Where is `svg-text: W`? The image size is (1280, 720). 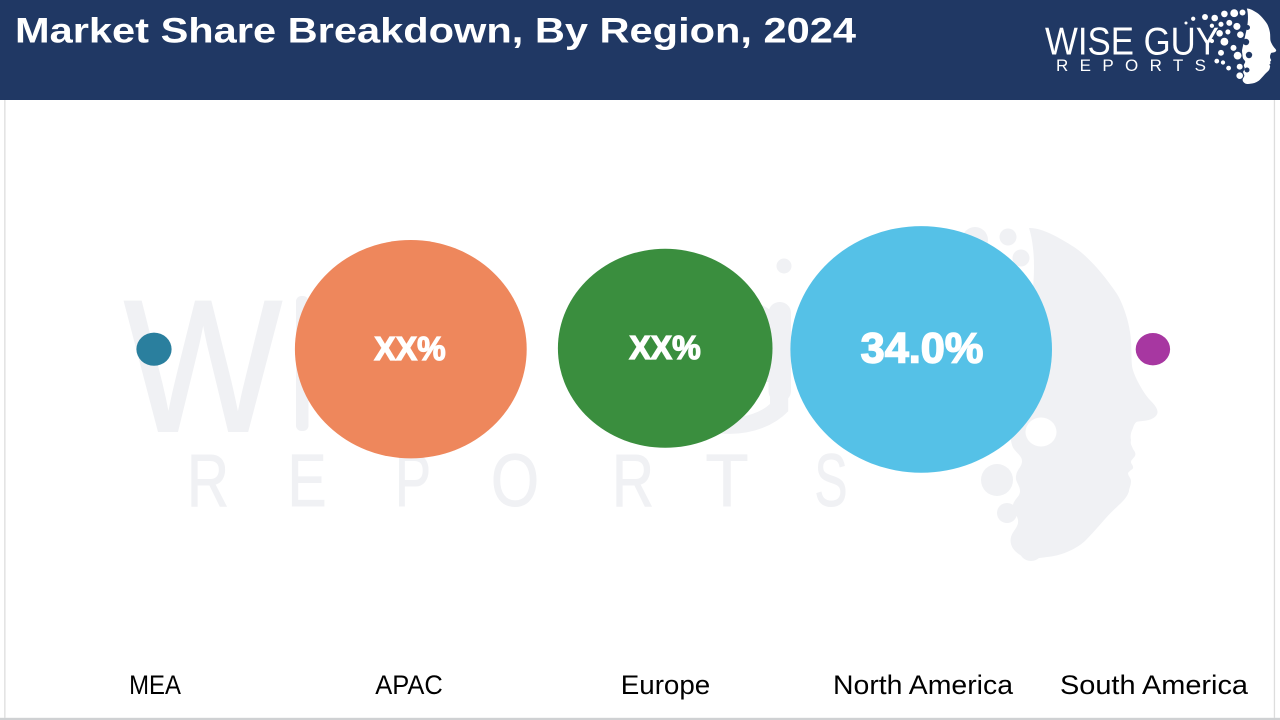 svg-text: W is located at coordinates (203, 366).